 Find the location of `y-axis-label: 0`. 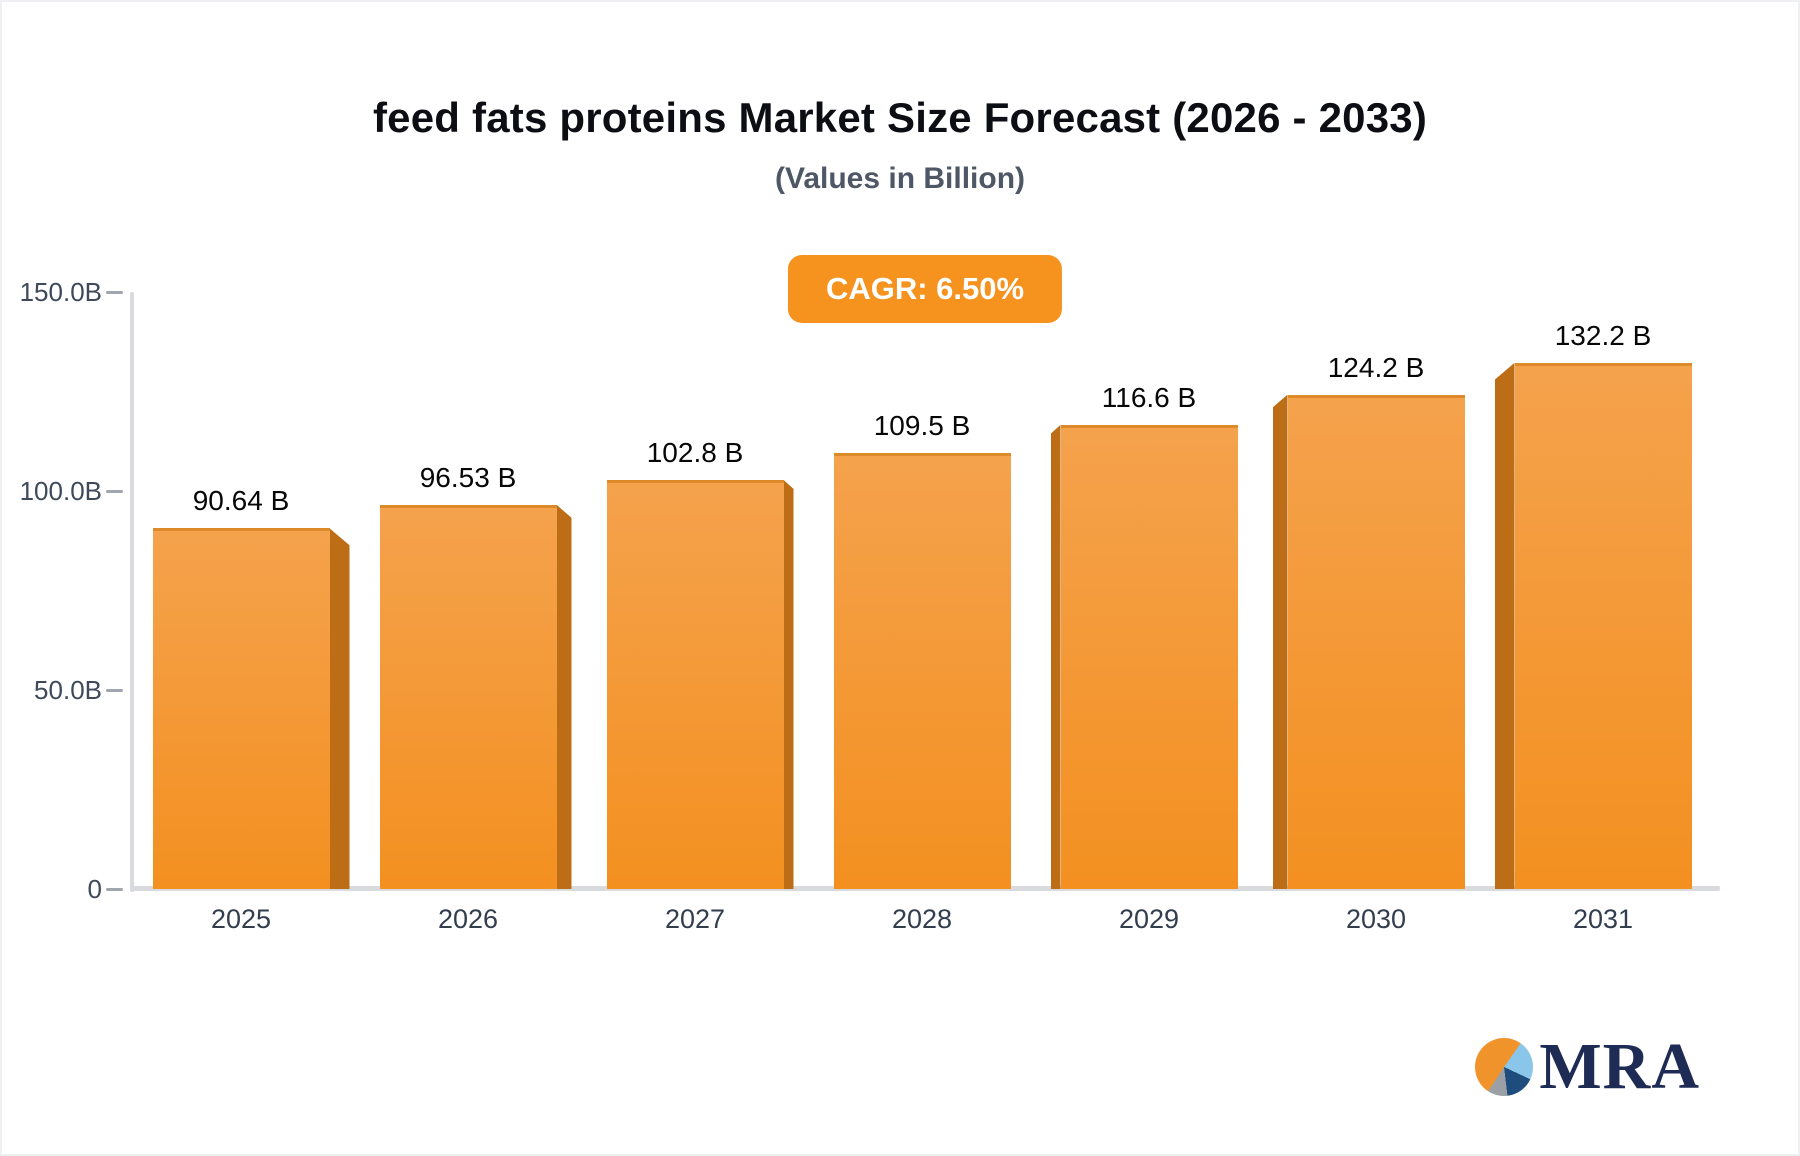

y-axis-label: 0 is located at coordinates (94, 889).